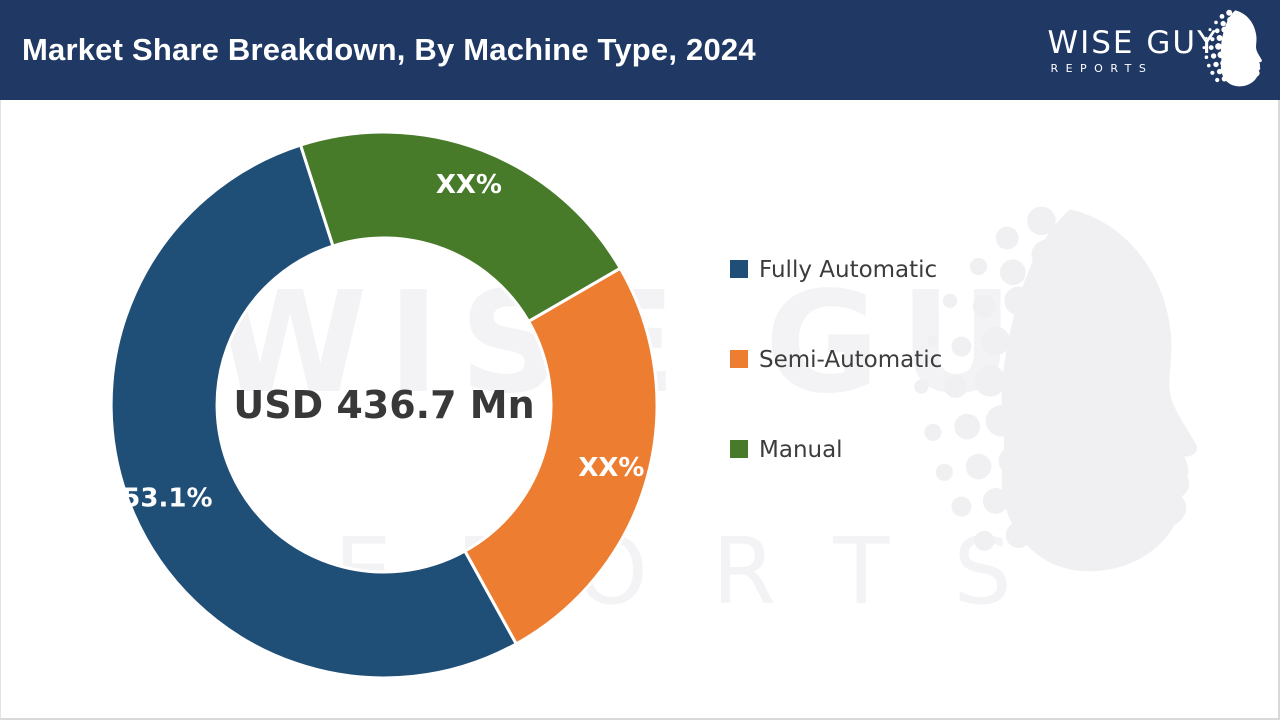 This screenshot has width=1280, height=720. I want to click on legend-label-semi-automatic: Semi-Automatic, so click(851, 360).